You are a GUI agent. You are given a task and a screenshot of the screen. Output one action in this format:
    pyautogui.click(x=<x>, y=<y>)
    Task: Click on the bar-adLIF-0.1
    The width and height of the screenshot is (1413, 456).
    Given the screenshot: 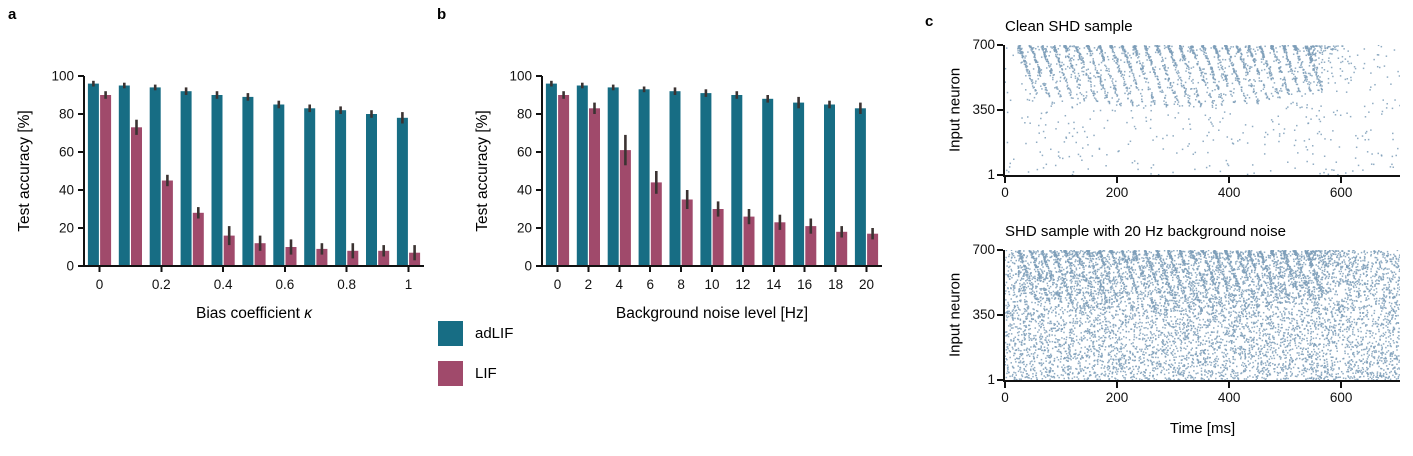 What is the action you would take?
    pyautogui.click(x=124, y=175)
    